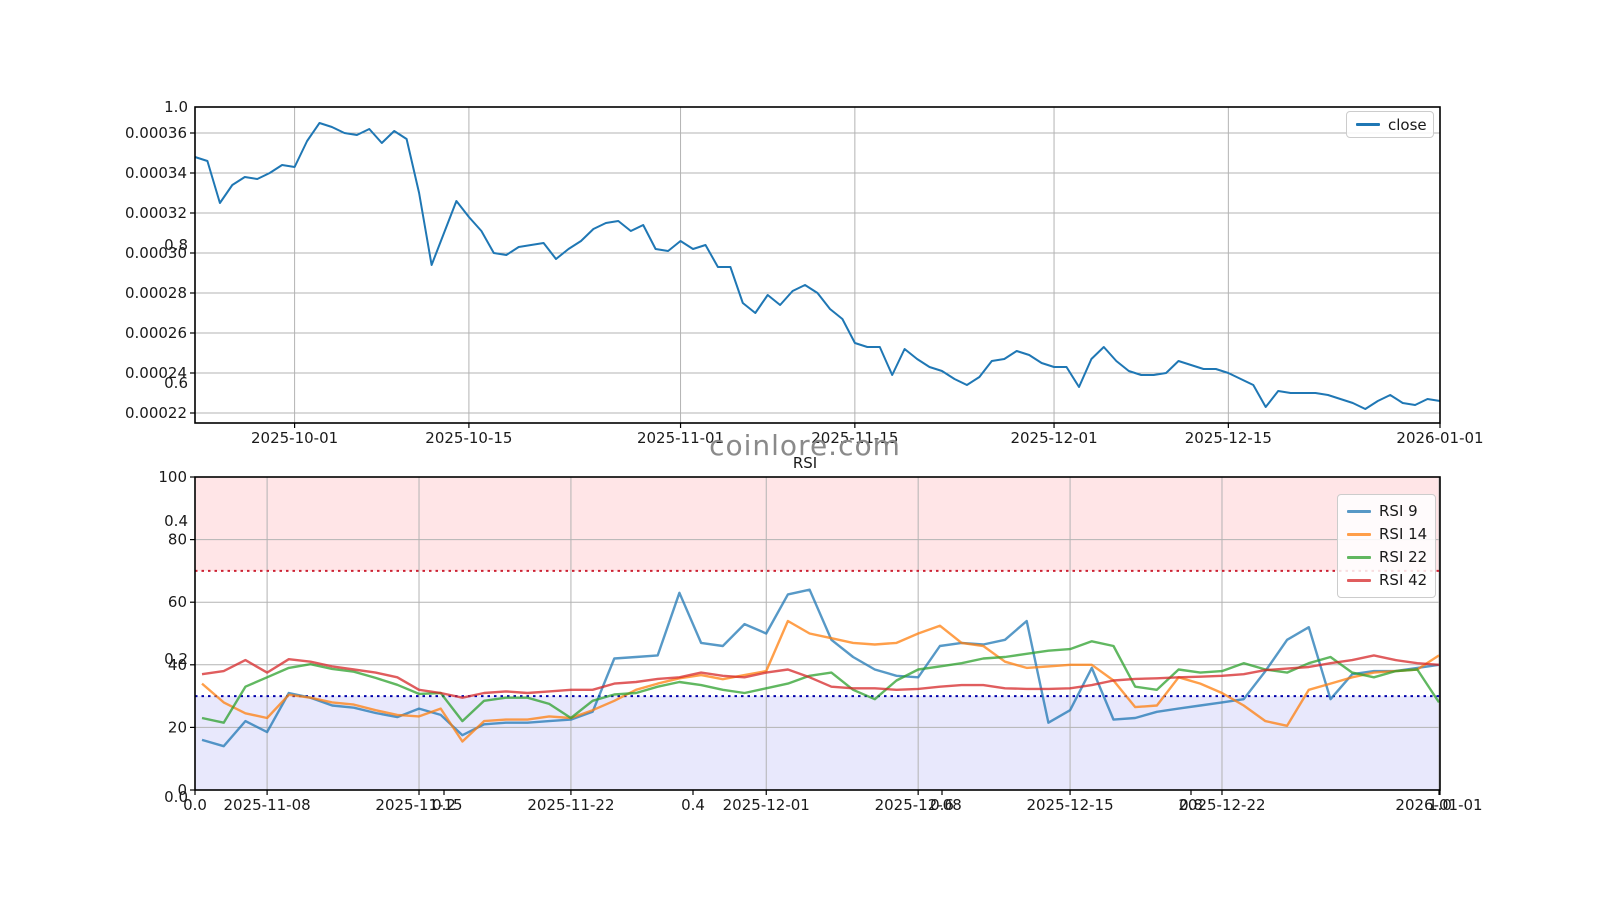 The image size is (1600, 900). Describe the element at coordinates (805, 463) in the screenshot. I see `rsi-panel-title: RSI` at that location.